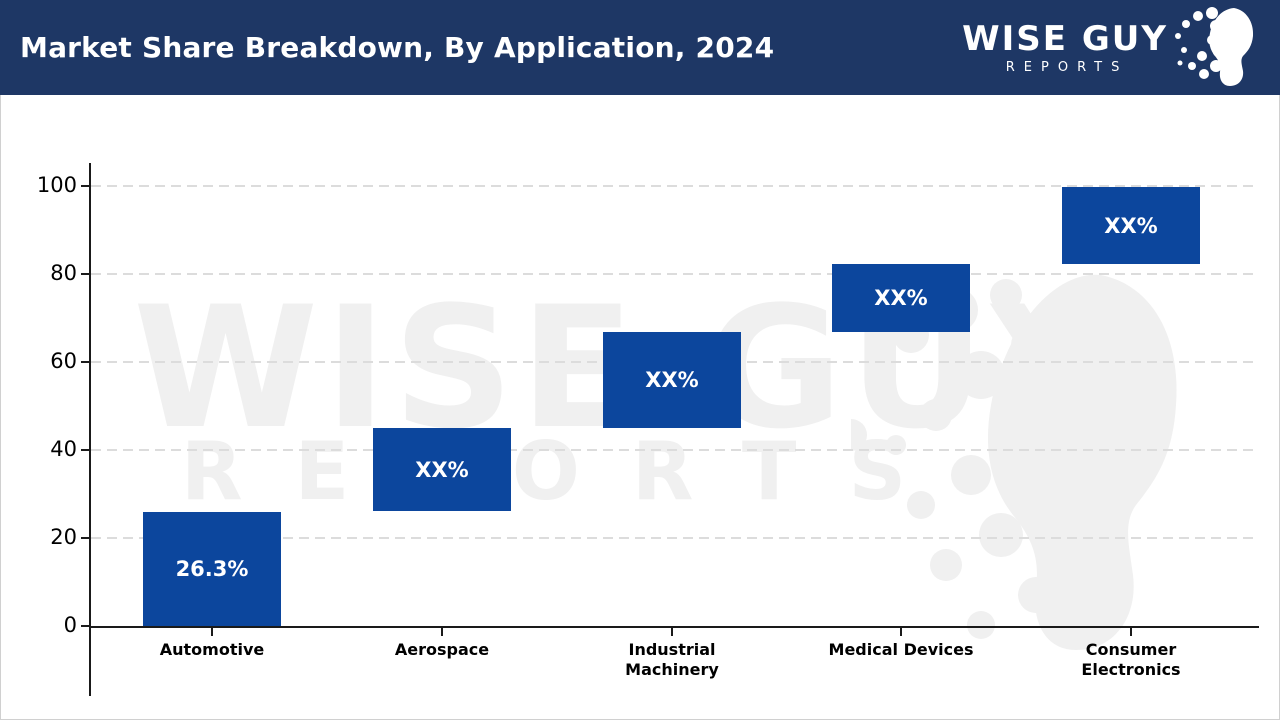 Image resolution: width=1280 pixels, height=720 pixels. I want to click on x-label-line: Aerospace, so click(442, 649).